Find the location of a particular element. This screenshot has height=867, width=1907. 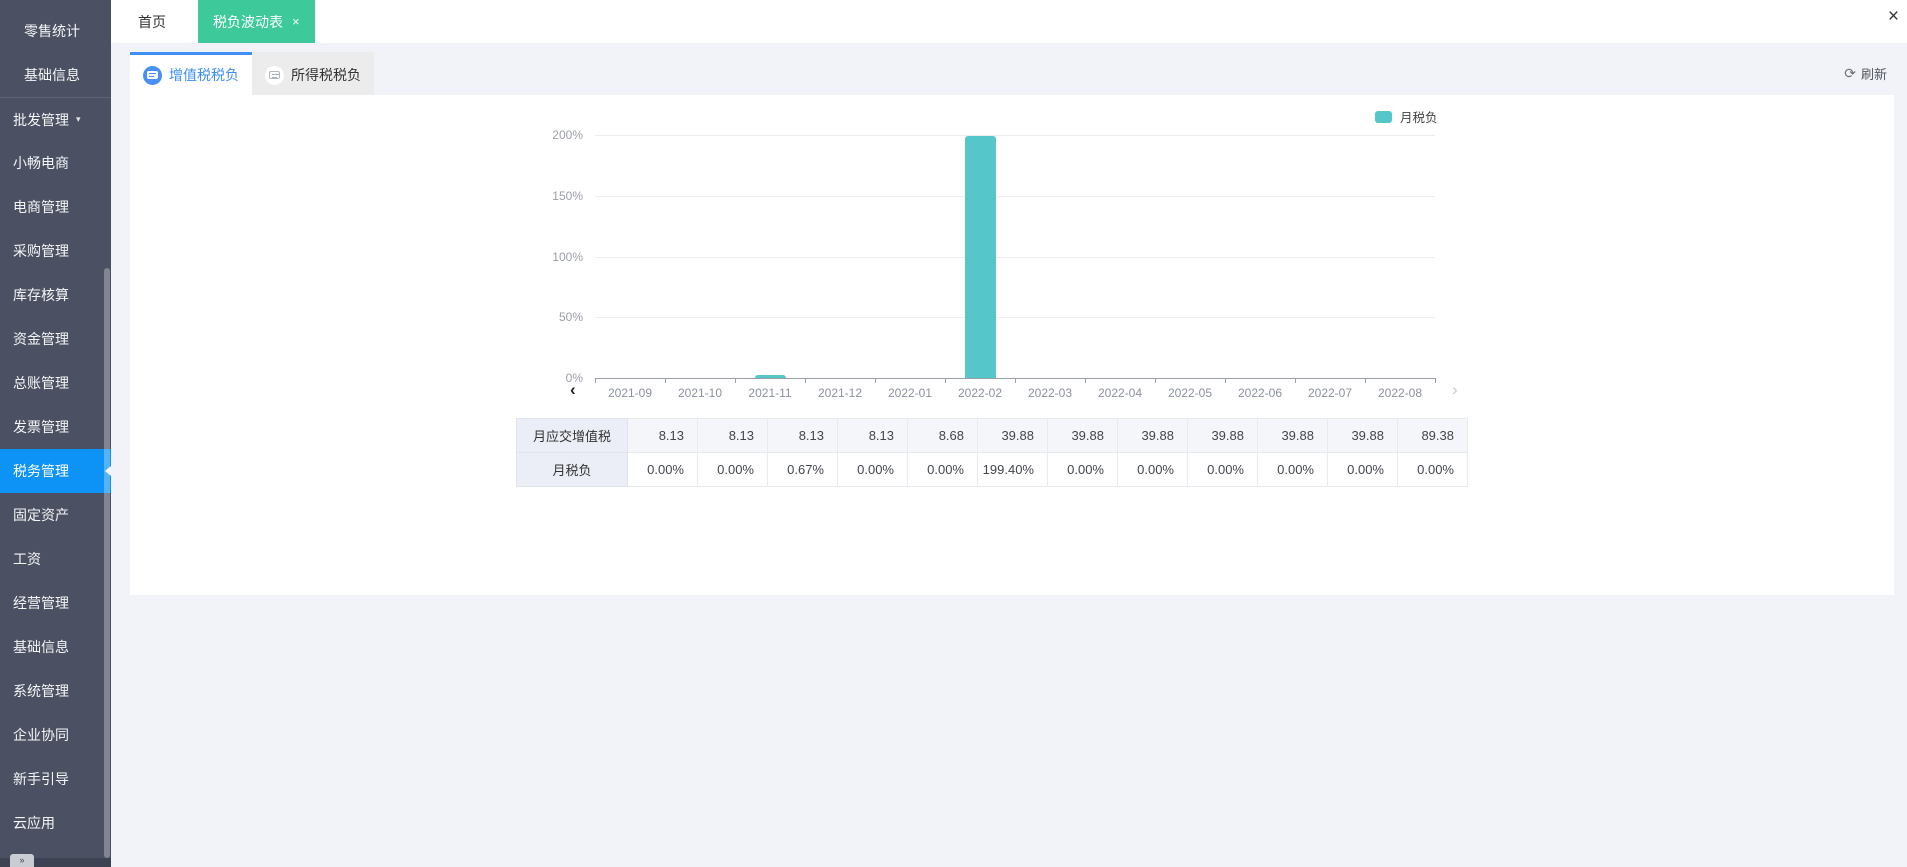

sidebar-item-税务管理: 税务管理 is located at coordinates (55, 471).